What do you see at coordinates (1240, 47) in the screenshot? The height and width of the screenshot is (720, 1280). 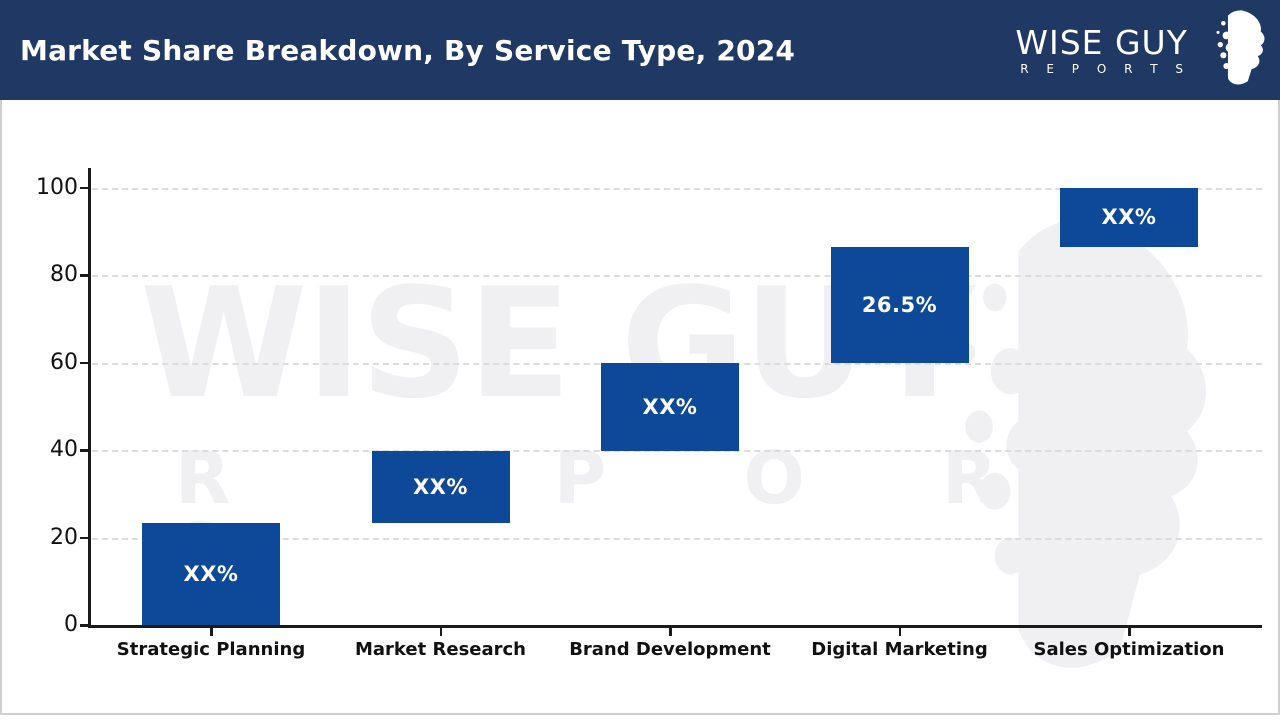 I see `dotted-head-icon` at bounding box center [1240, 47].